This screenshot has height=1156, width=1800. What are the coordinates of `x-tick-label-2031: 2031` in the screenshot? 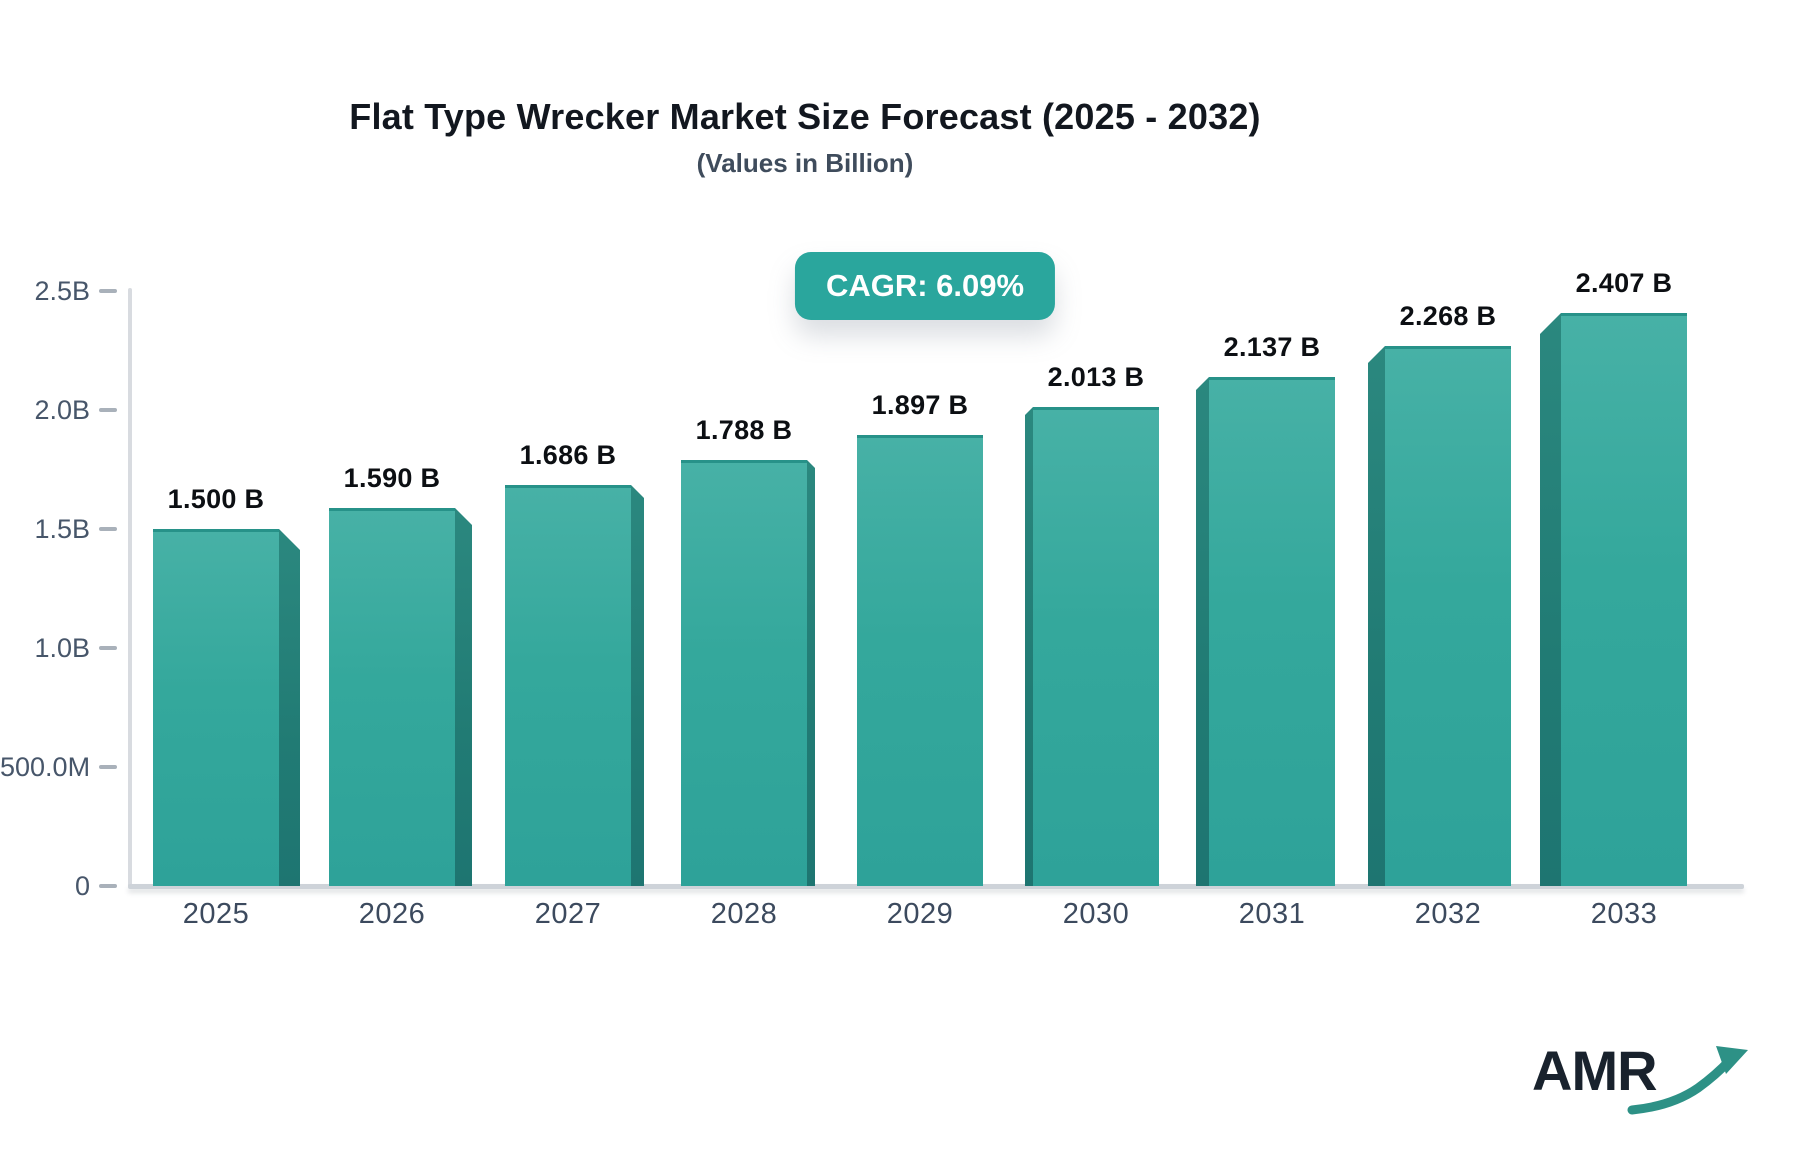 It's located at (1272, 914).